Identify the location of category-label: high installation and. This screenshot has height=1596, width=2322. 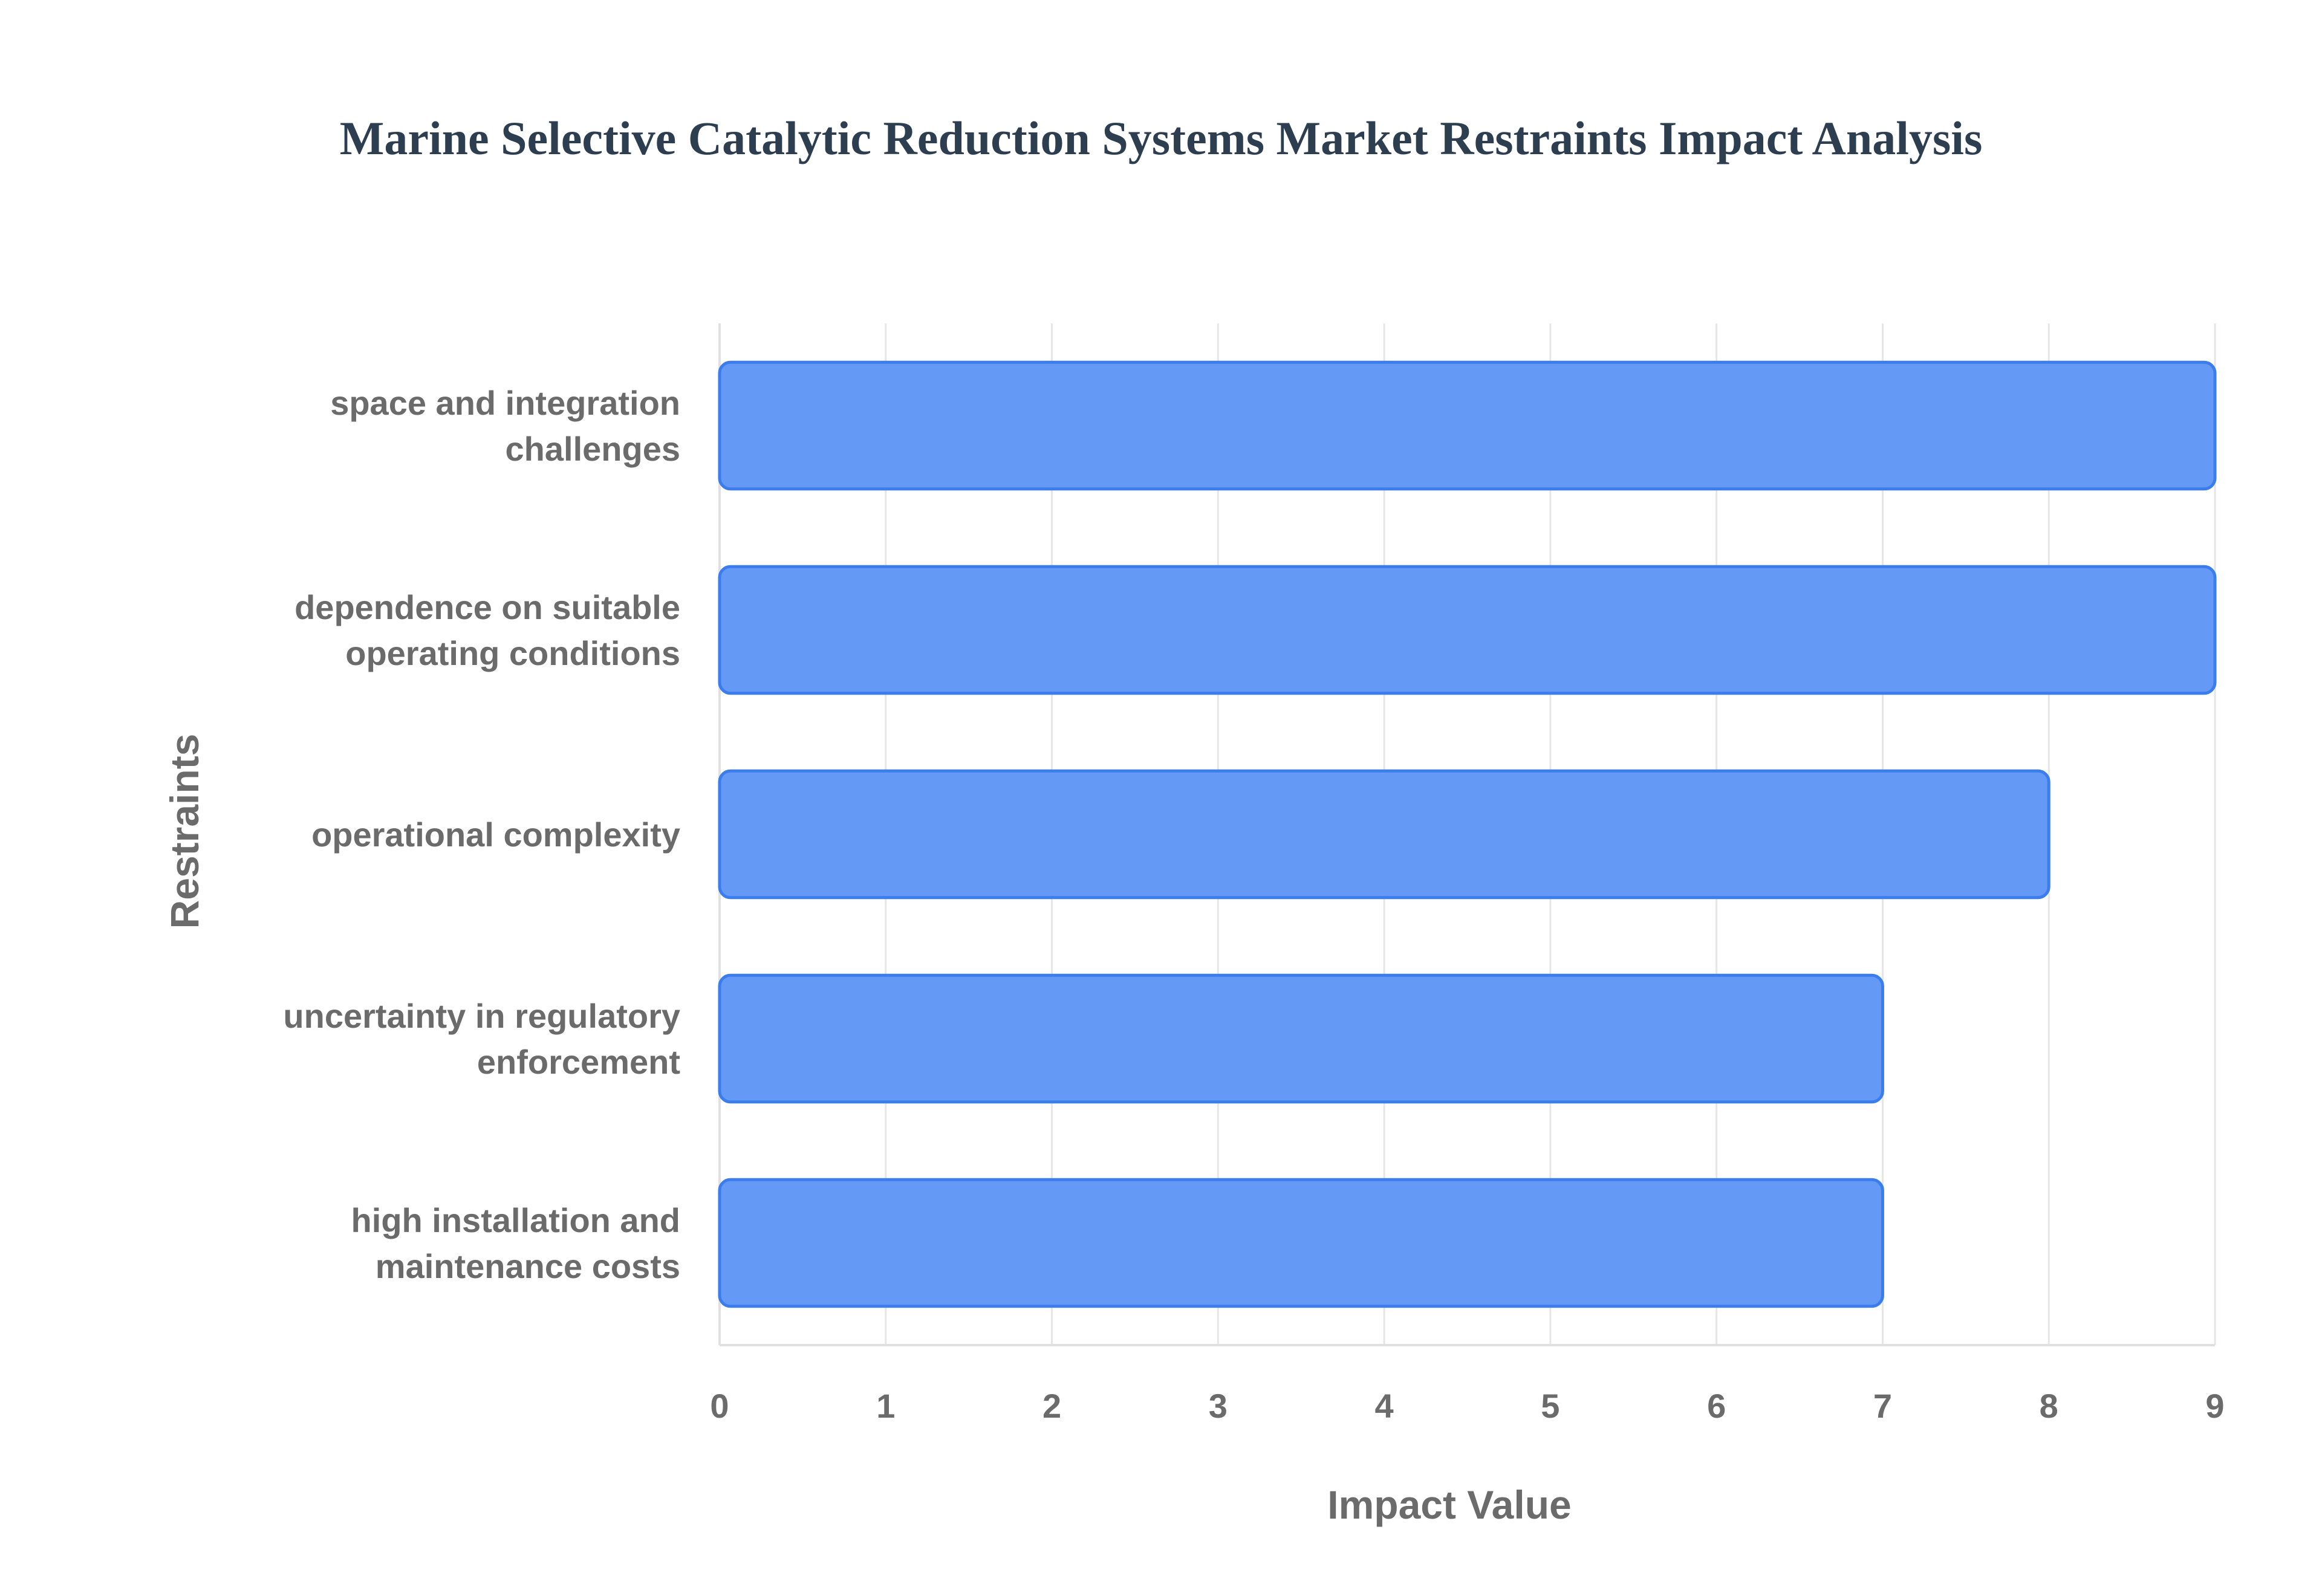
(515, 1220).